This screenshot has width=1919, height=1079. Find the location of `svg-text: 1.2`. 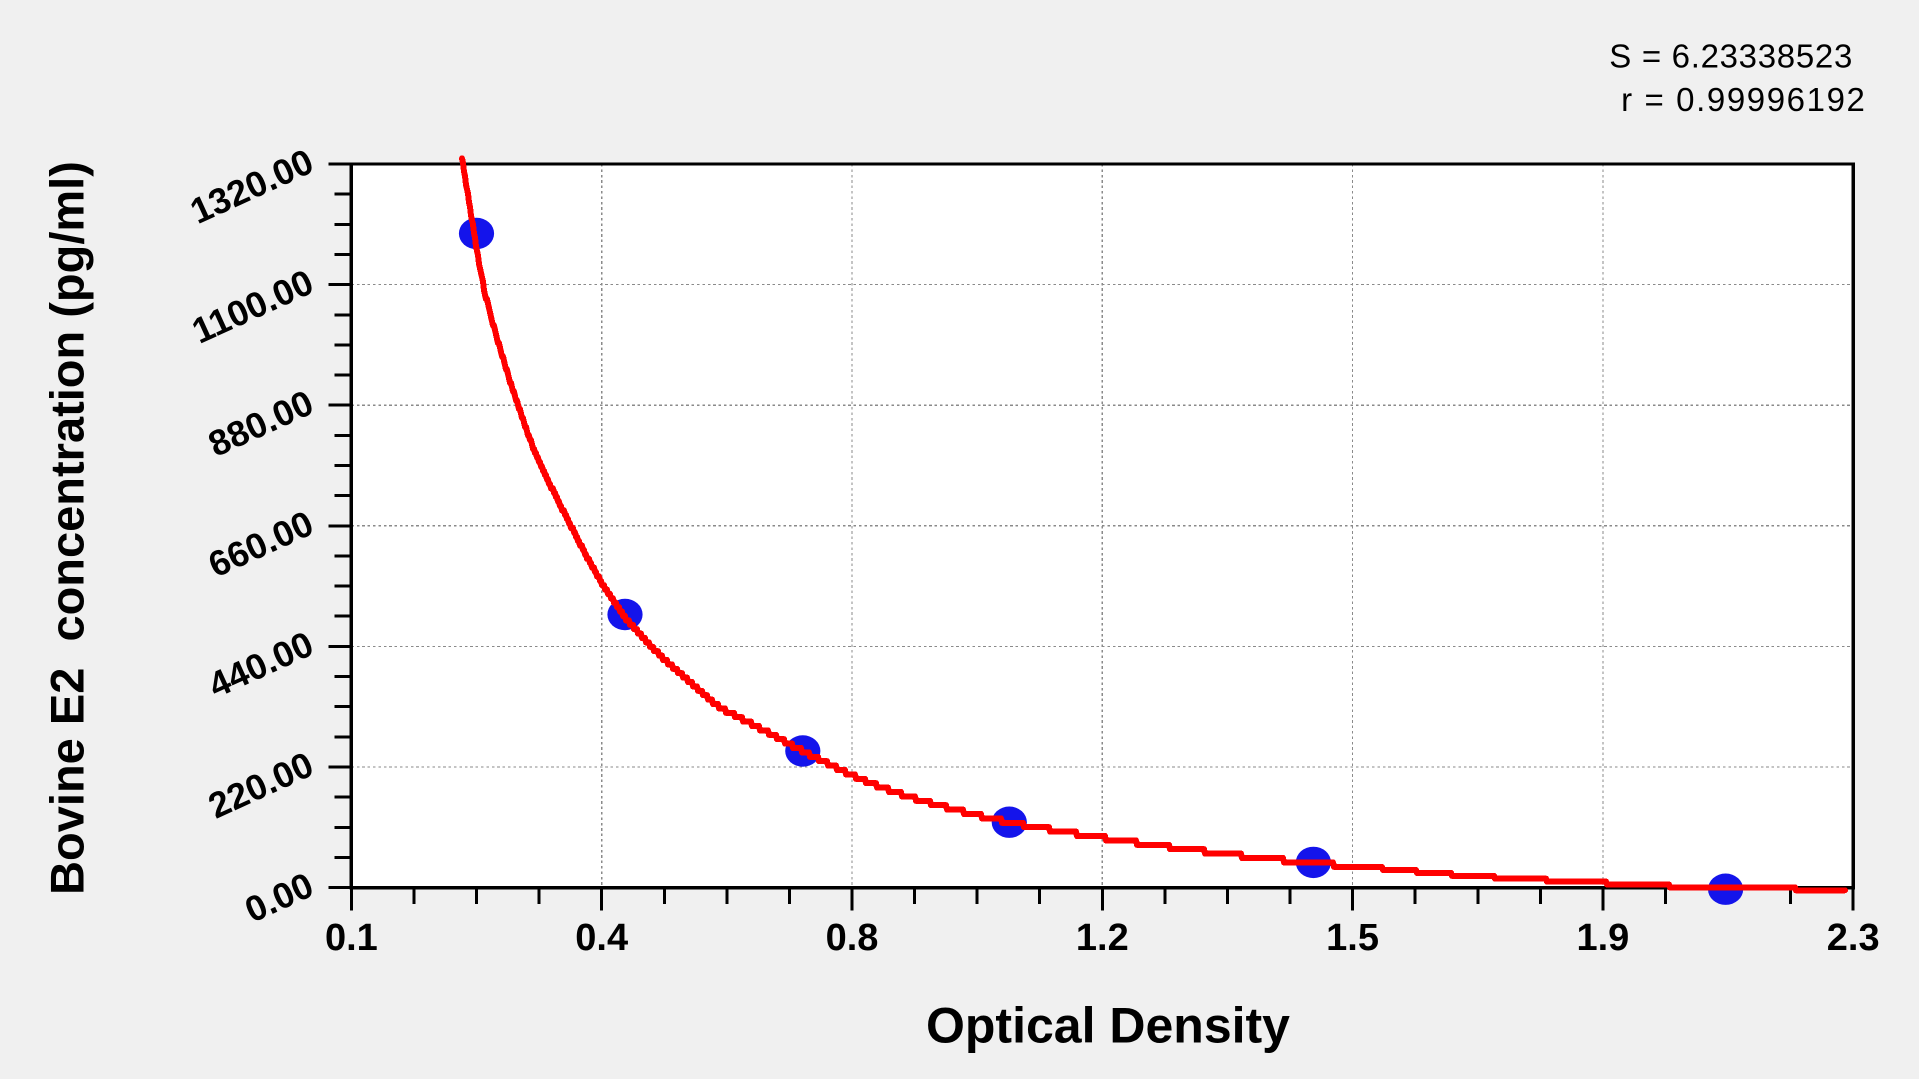

svg-text: 1.2 is located at coordinates (1102, 938).